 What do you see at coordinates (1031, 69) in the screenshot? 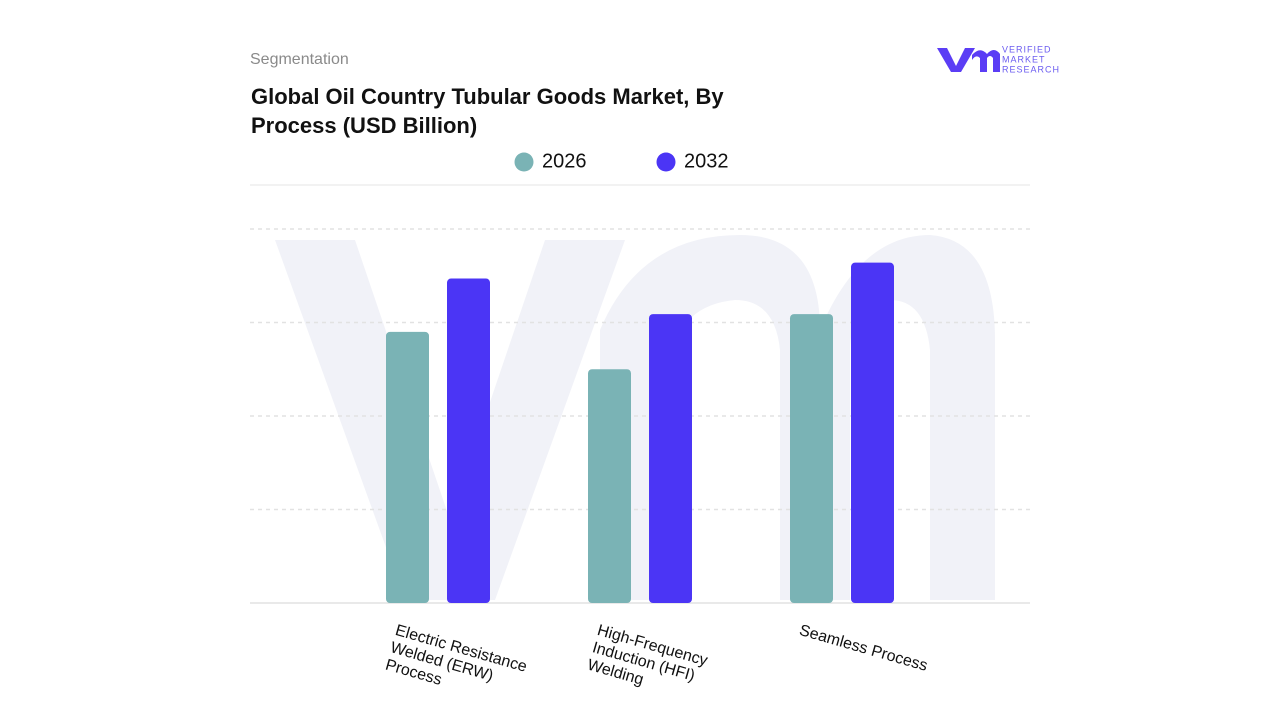
I see `logo-text: RESEARCH` at bounding box center [1031, 69].